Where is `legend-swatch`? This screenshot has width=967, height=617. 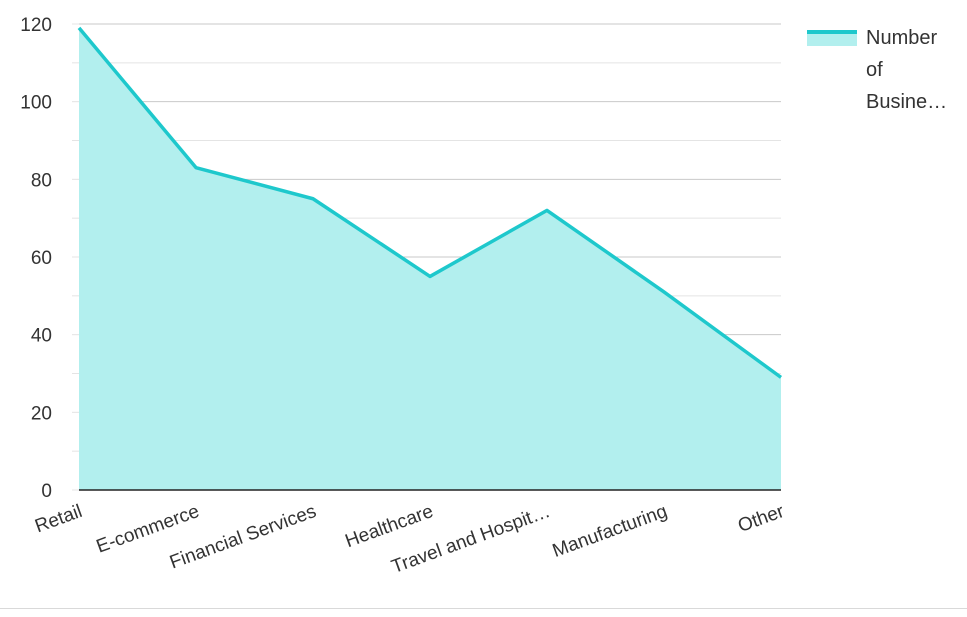
legend-swatch is located at coordinates (832, 39).